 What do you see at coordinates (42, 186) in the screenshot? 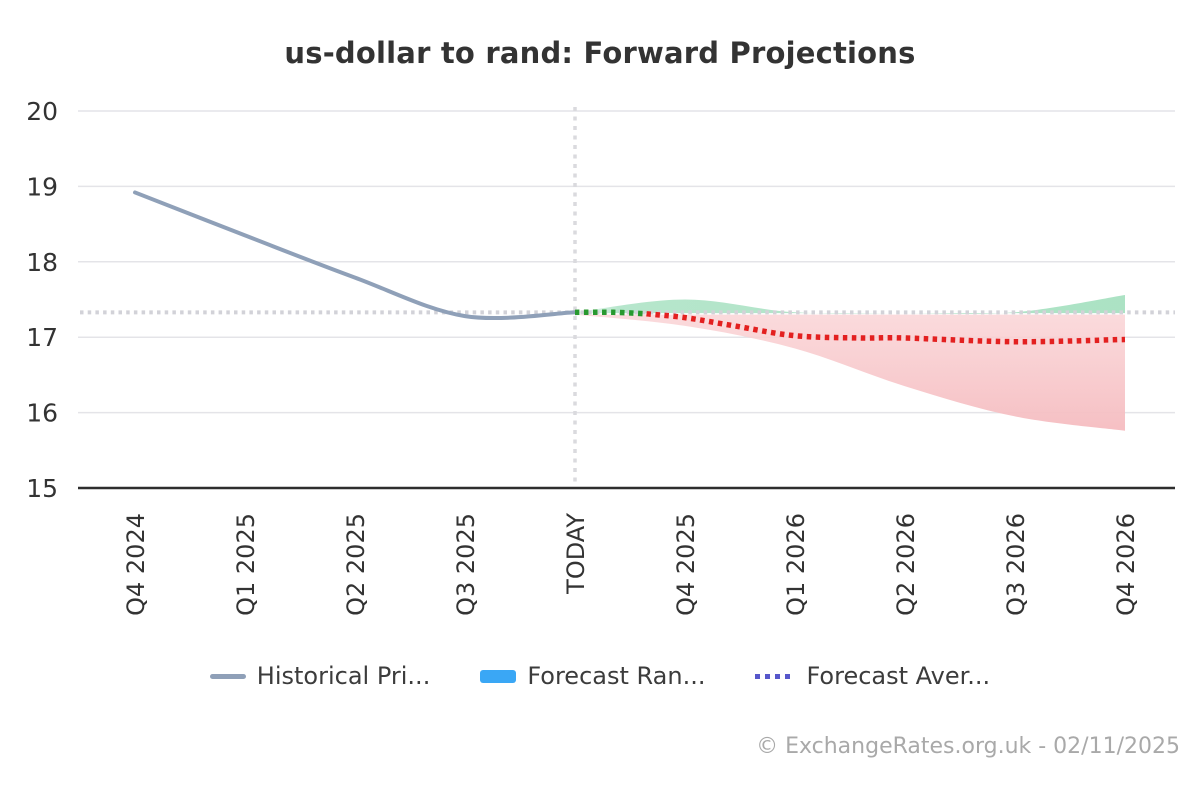
I see `y-tick-label-19: 19` at bounding box center [42, 186].